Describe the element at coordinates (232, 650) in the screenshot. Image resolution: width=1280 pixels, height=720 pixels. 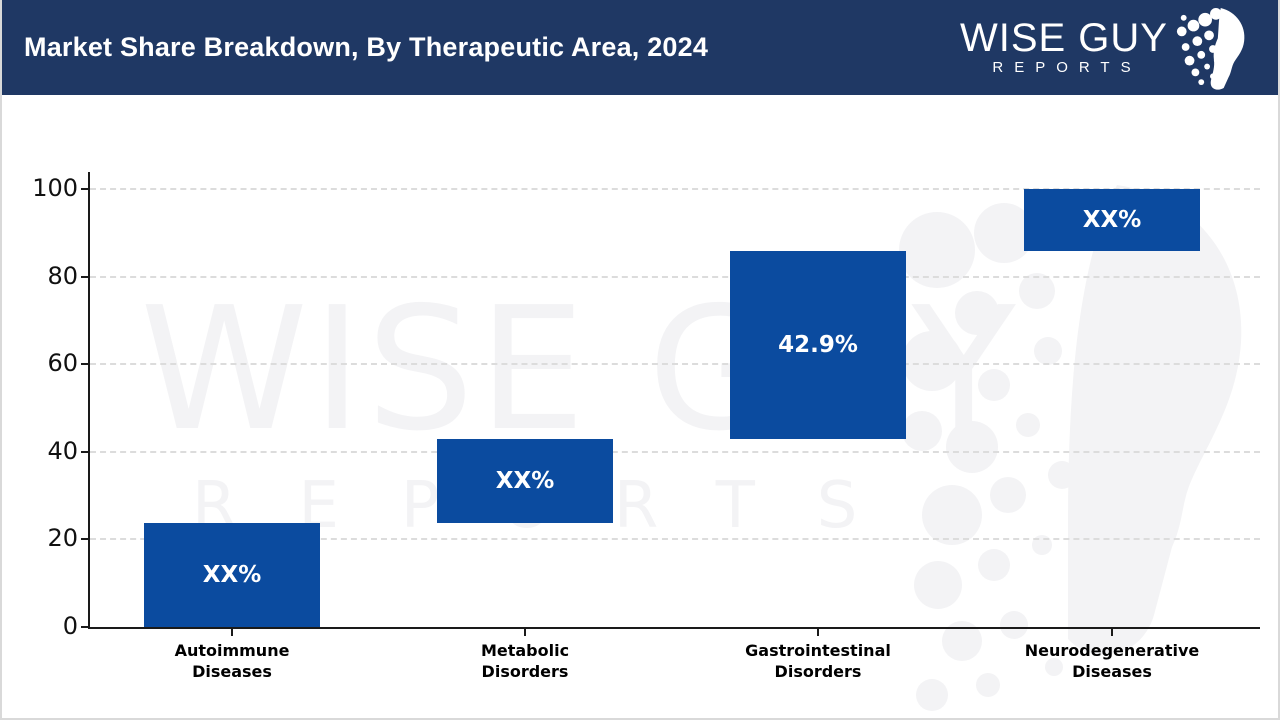
I see `x-category-line: Autoimmune` at that location.